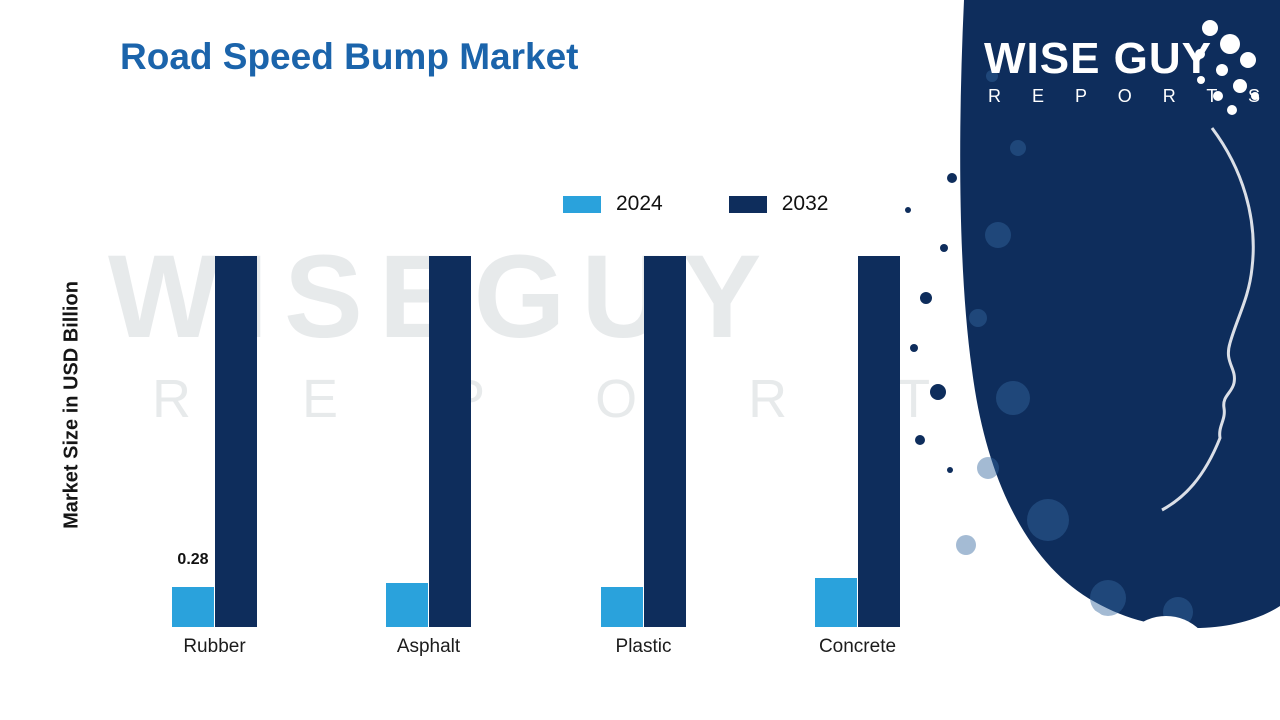  What do you see at coordinates (931, 323) in the screenshot?
I see `scattered-navy-dots` at bounding box center [931, 323].